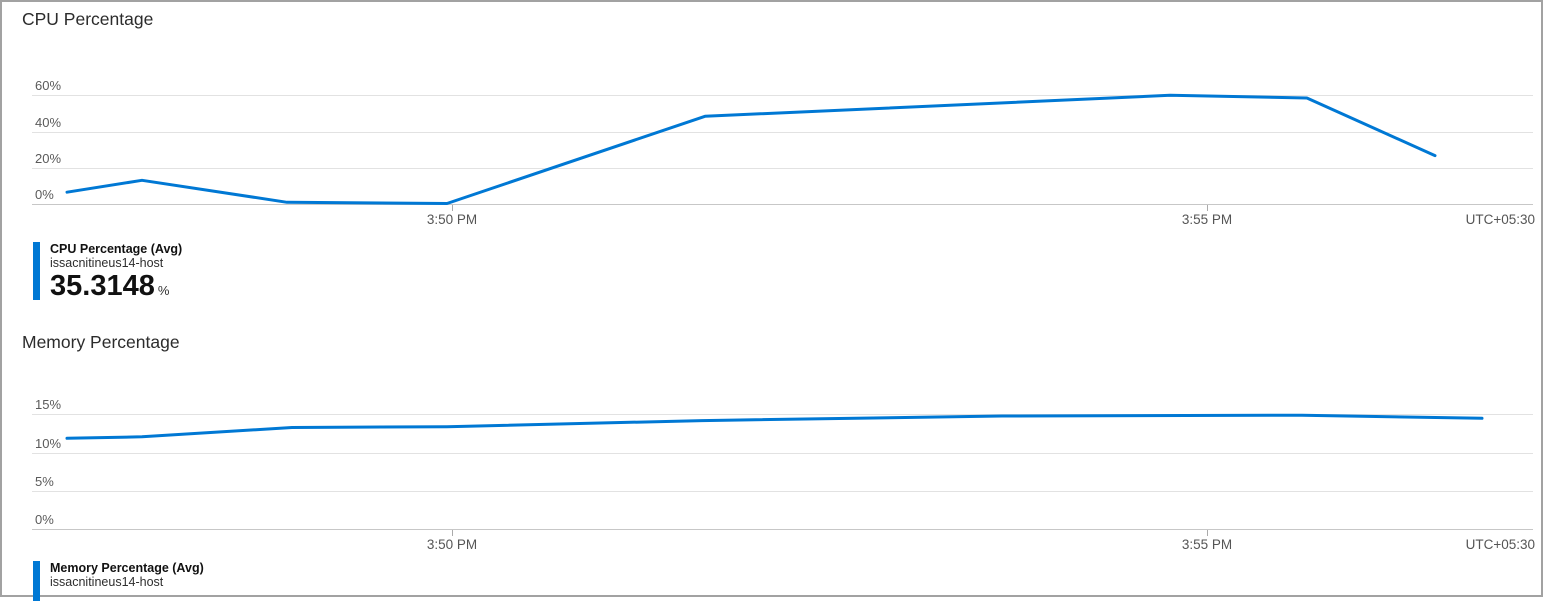 Image resolution: width=1543 pixels, height=601 pixels. I want to click on y-axis-label: 20%, so click(48, 158).